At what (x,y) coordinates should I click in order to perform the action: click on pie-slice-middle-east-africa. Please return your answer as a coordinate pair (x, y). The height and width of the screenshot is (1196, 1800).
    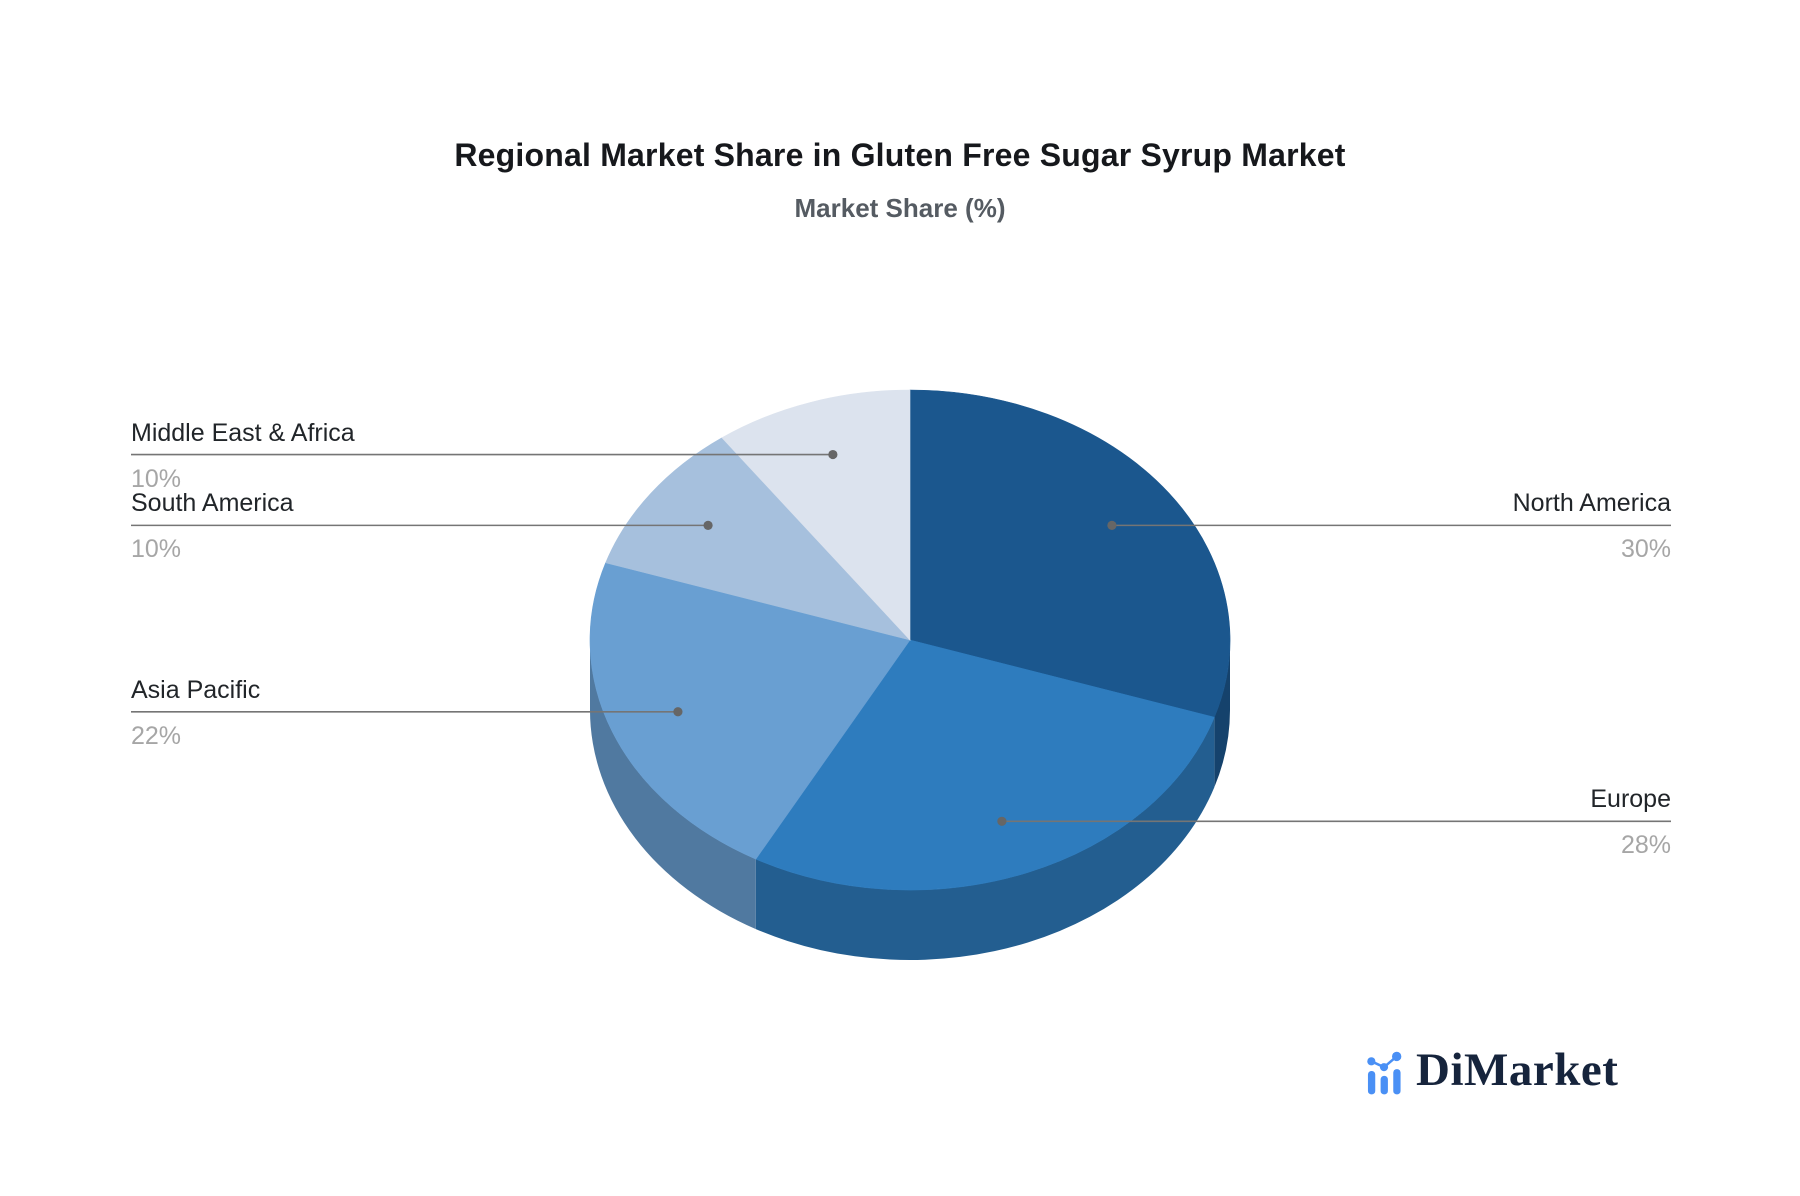
    Looking at the image, I should click on (816, 515).